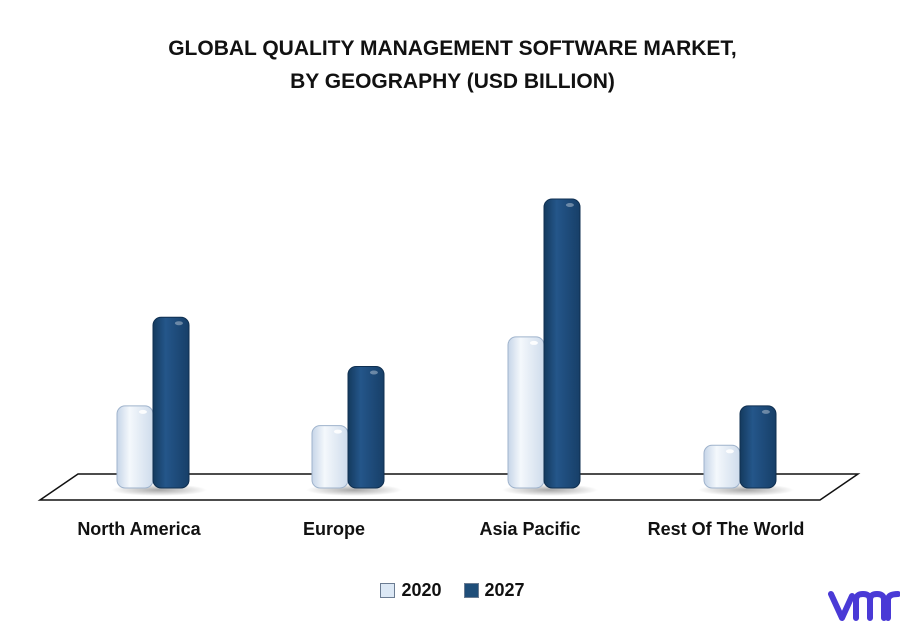  I want to click on title-line-2: BY GEOGRAPHY (USD BILLION), so click(452, 81).